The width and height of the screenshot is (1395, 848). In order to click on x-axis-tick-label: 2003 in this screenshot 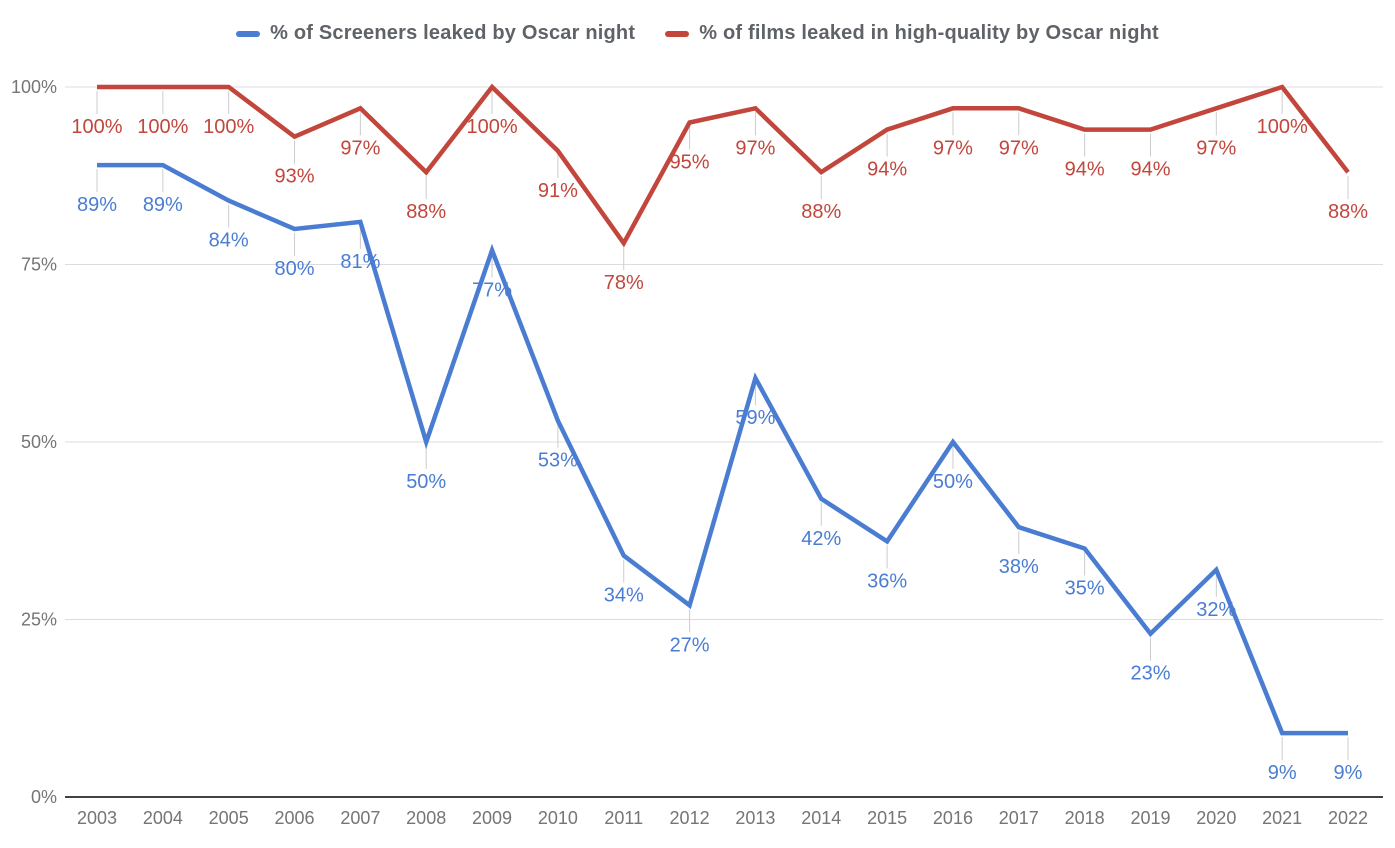, I will do `click(97, 818)`.